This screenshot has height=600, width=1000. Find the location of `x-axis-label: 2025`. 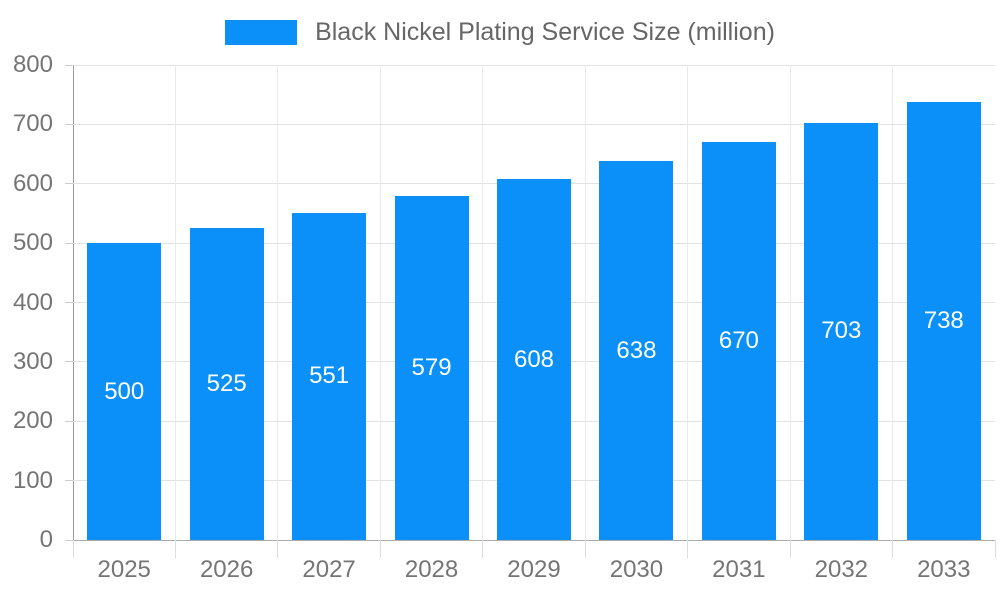

x-axis-label: 2025 is located at coordinates (124, 569).